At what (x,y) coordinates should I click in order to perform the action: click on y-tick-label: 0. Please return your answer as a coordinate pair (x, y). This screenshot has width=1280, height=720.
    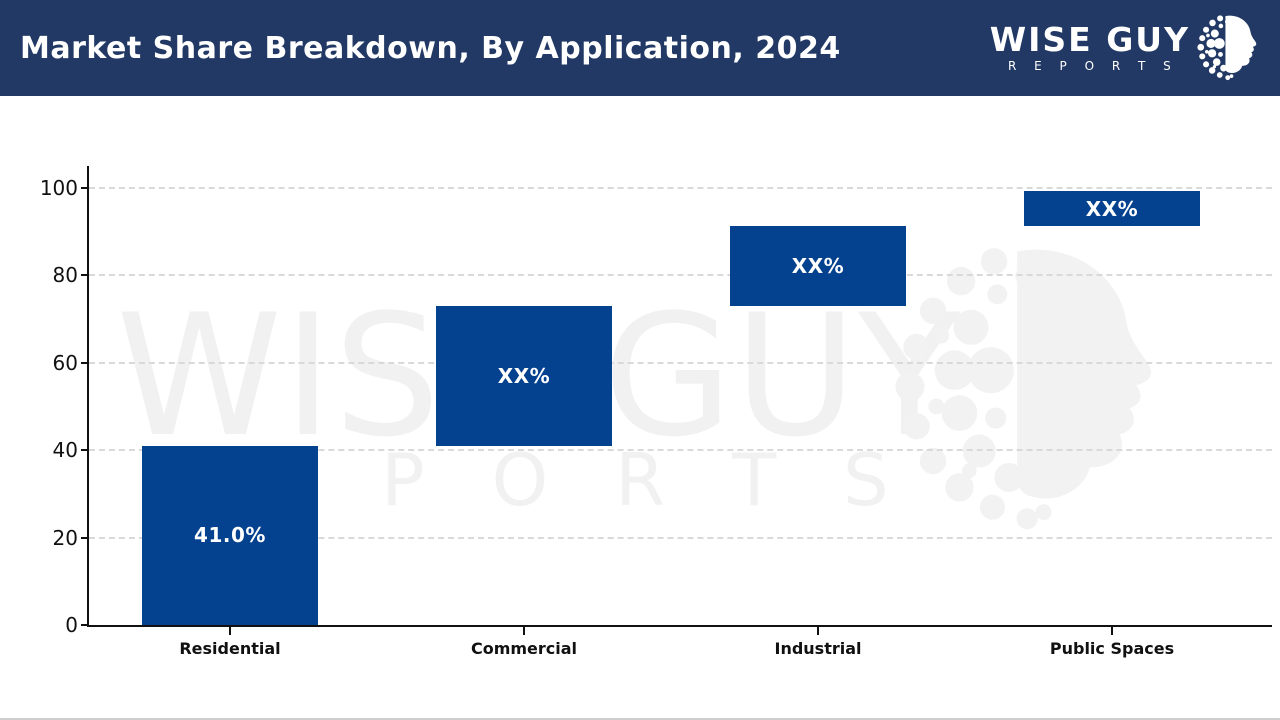
    Looking at the image, I should click on (71, 625).